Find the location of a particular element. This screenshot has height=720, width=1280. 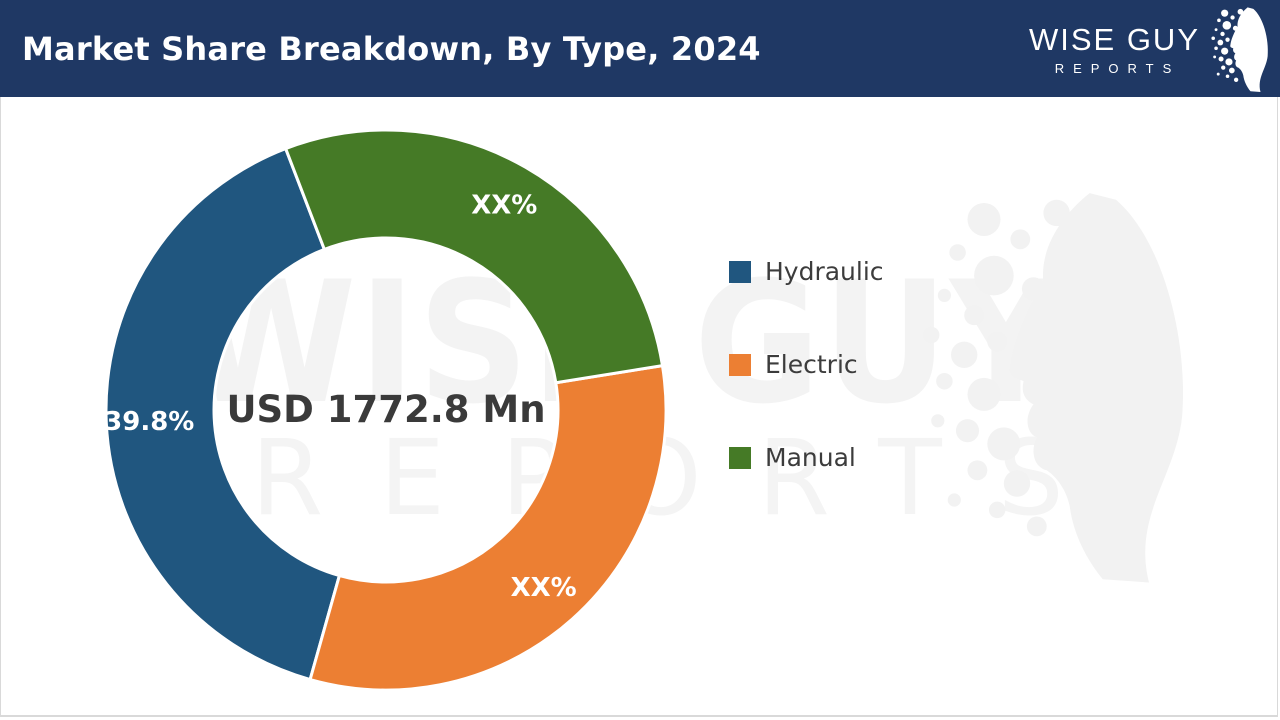

legend-label: Manual is located at coordinates (810, 457).